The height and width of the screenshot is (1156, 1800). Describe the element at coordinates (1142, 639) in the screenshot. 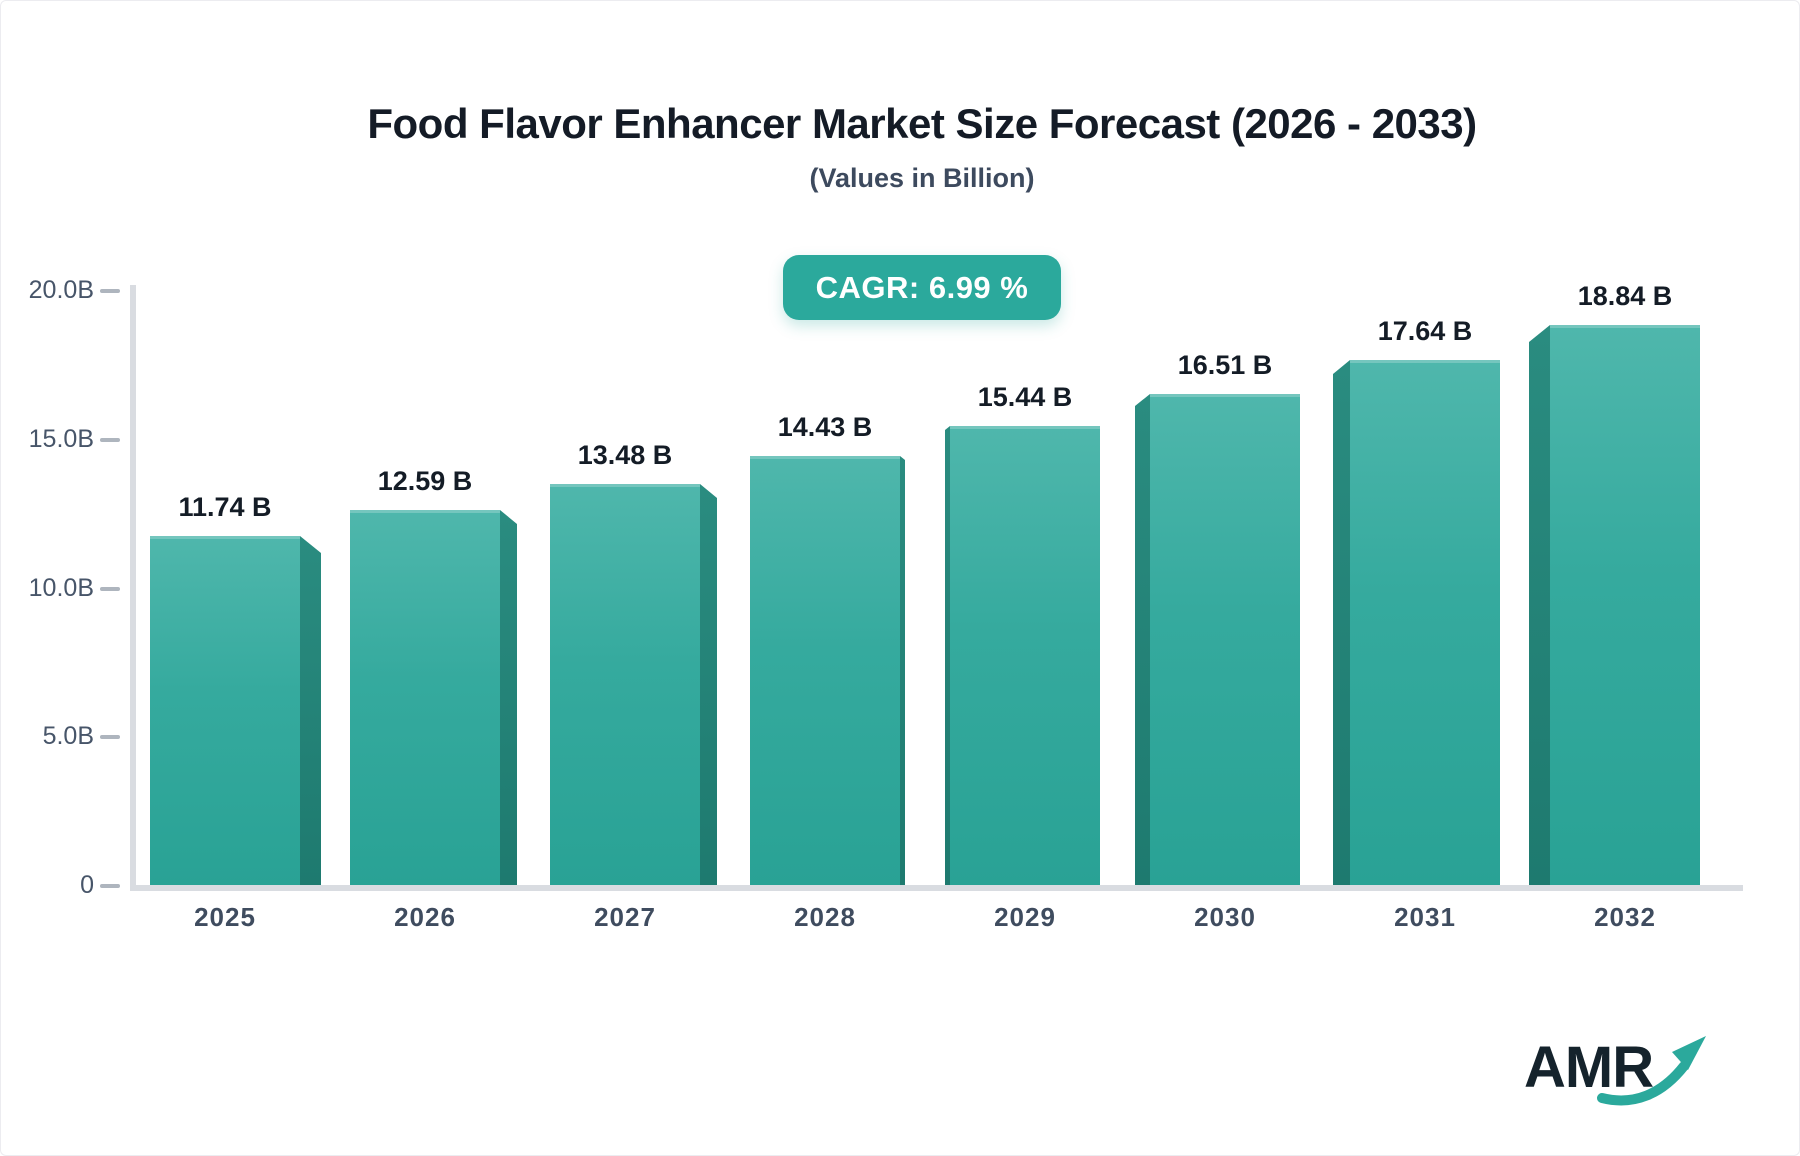

I see `bar-side-2030` at that location.